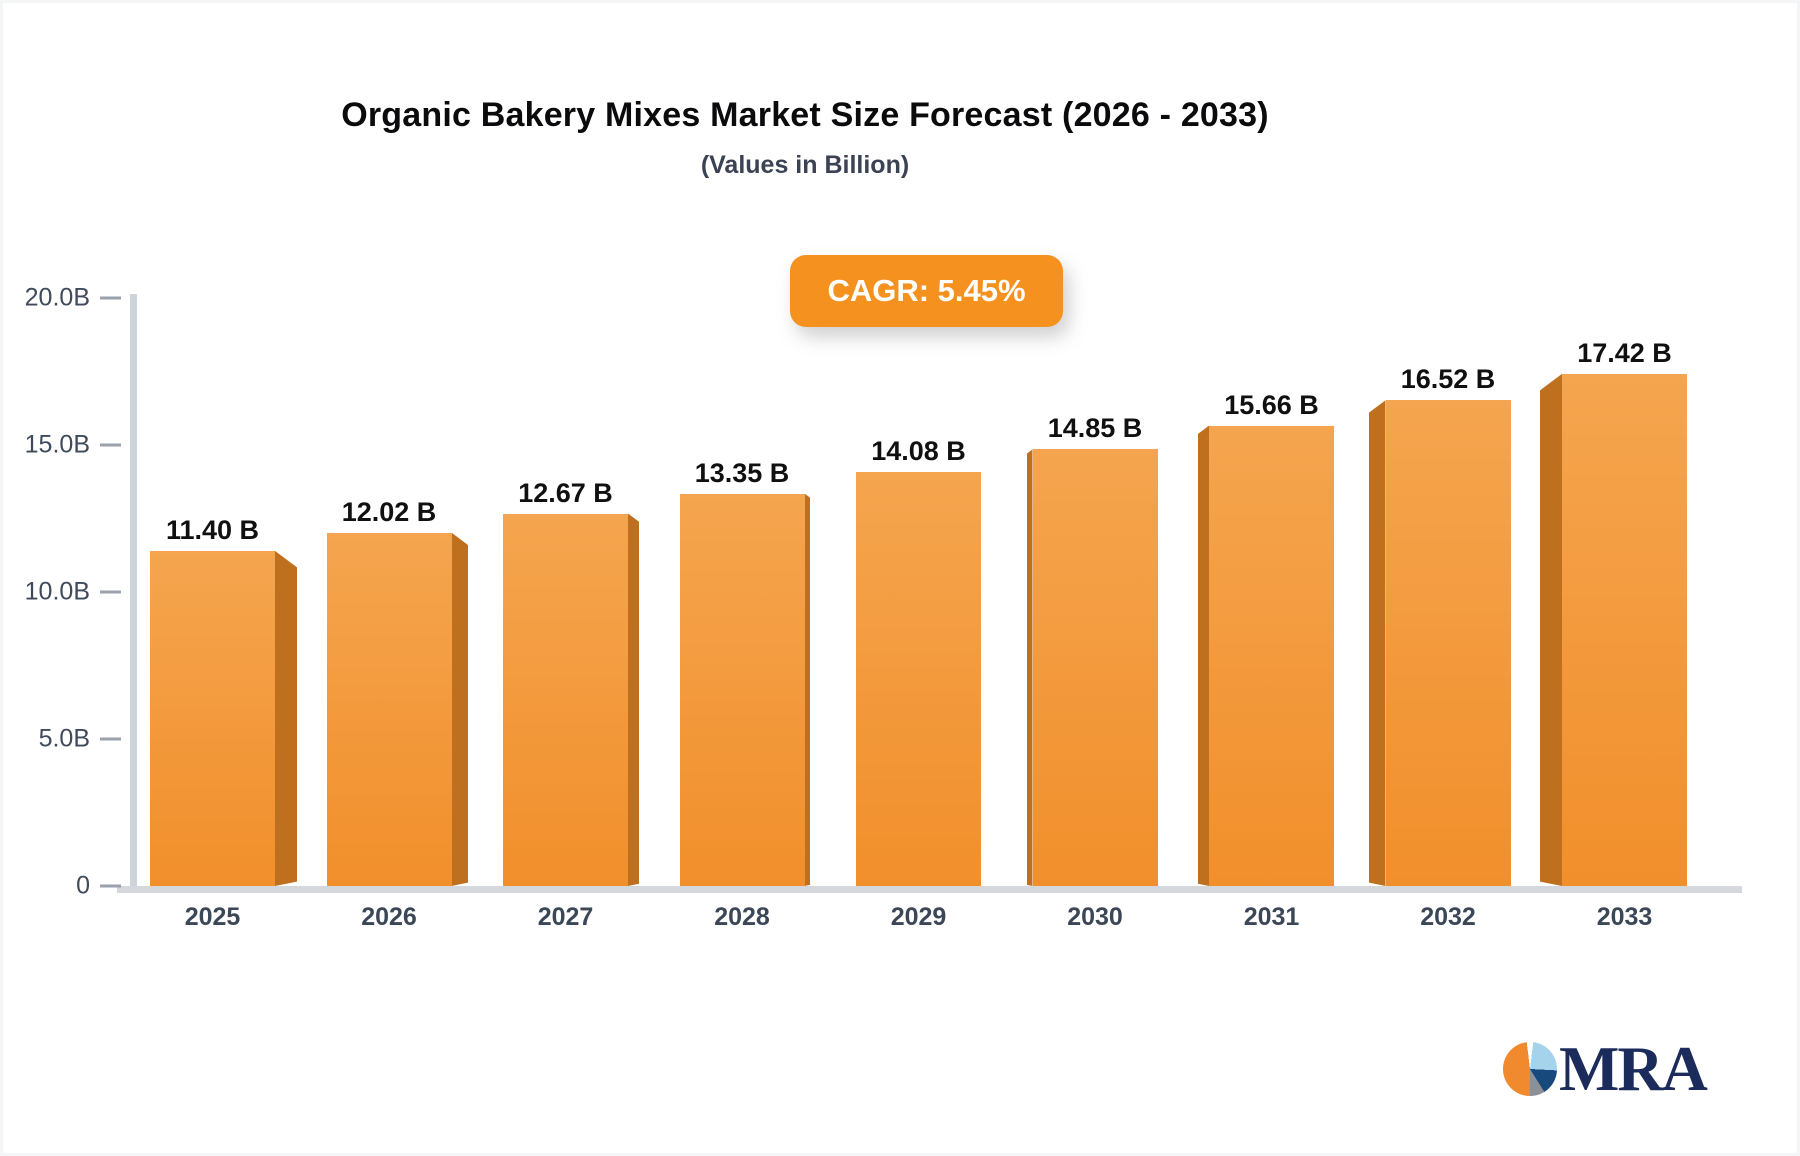  What do you see at coordinates (389, 917) in the screenshot?
I see `x-axis-year-label: 2026` at bounding box center [389, 917].